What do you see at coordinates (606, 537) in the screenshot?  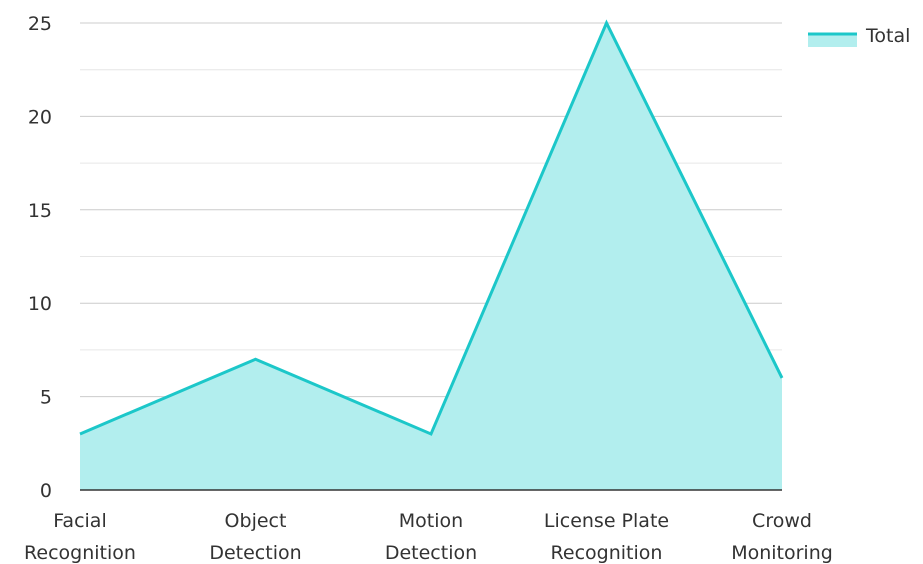 I see `x-tick-label: License Plate Recognition` at bounding box center [606, 537].